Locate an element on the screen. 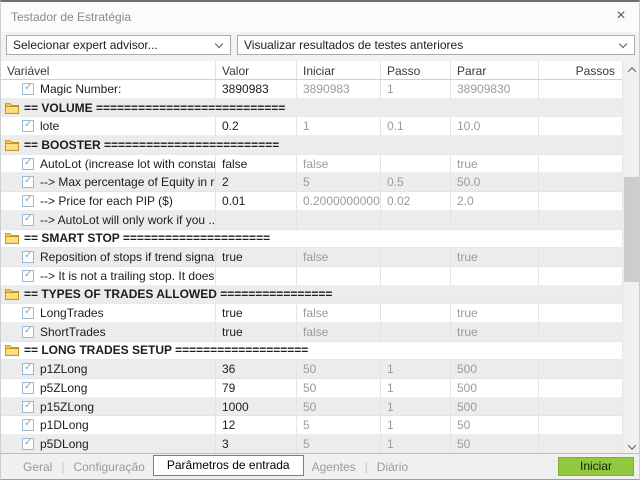 The width and height of the screenshot is (640, 480). column-header-valor: Valor is located at coordinates (256, 70).